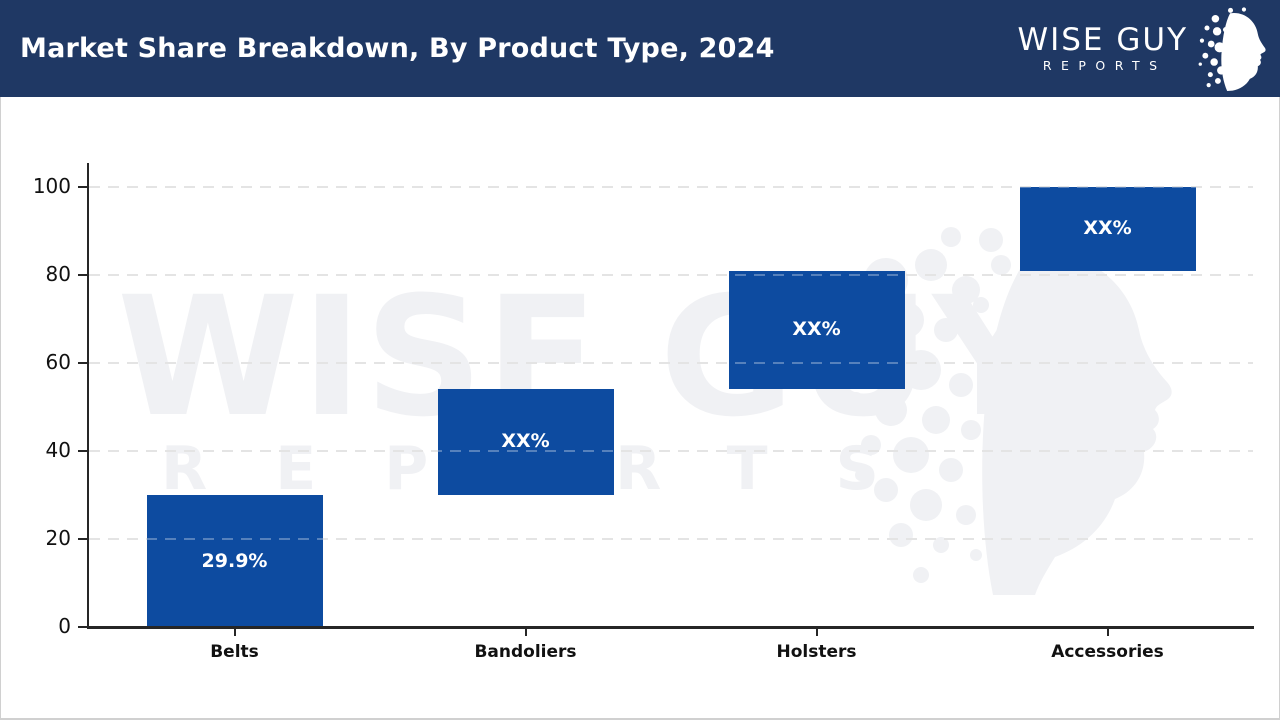 This screenshot has height=720, width=1280. What do you see at coordinates (64, 626) in the screenshot?
I see `y-tick-label-0: 0` at bounding box center [64, 626].